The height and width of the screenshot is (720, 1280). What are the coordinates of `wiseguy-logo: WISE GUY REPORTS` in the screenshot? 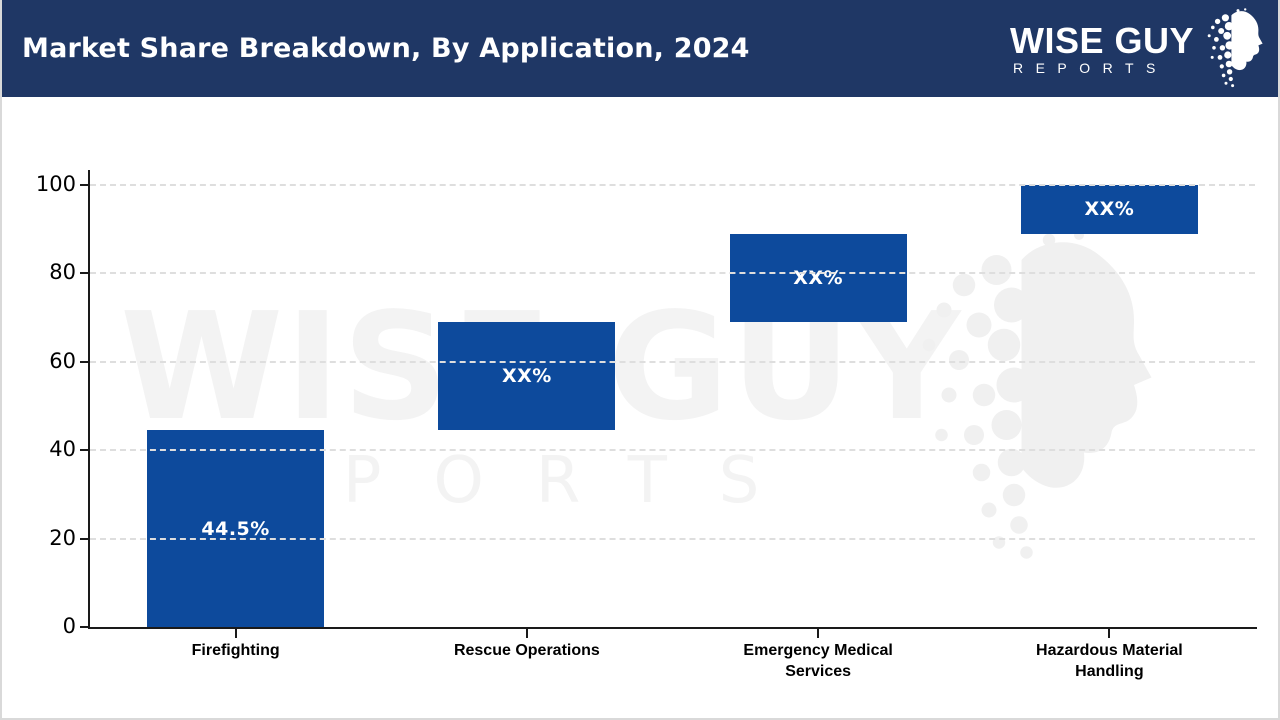 It's located at (1139, 49).